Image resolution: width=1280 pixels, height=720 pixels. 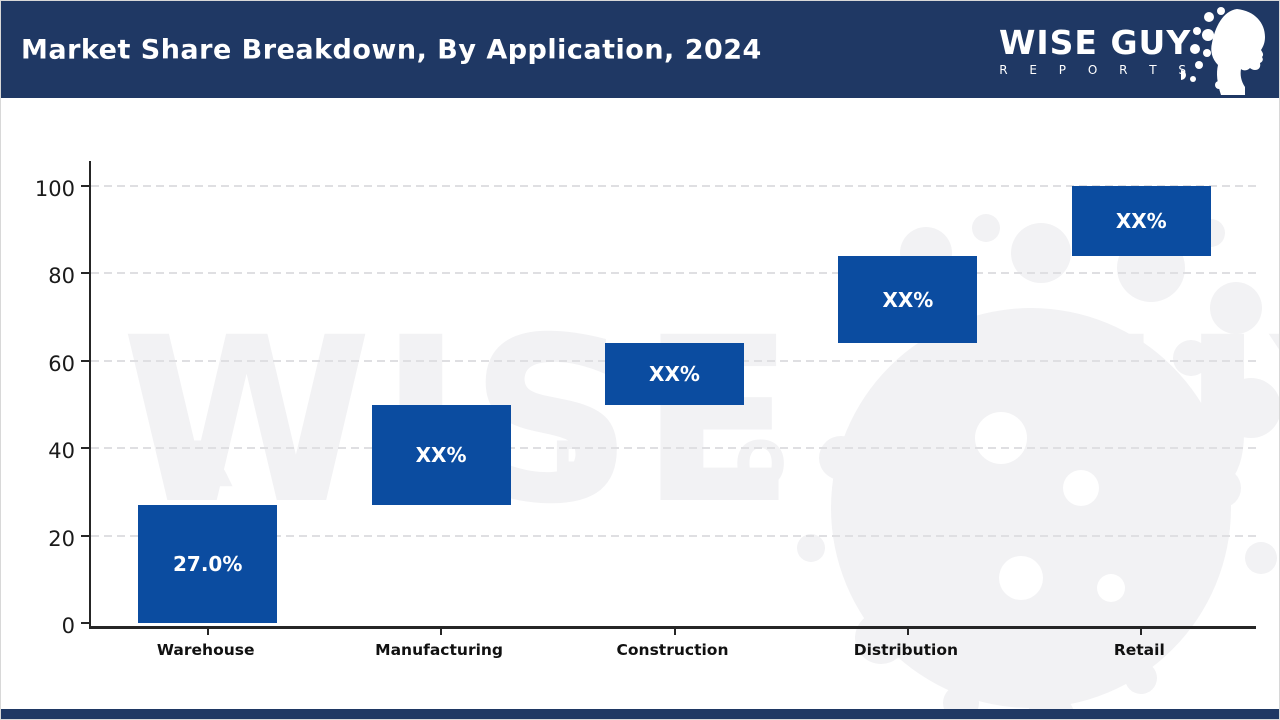 What do you see at coordinates (205, 650) in the screenshot?
I see `x-label-warehouse: Warehouse` at bounding box center [205, 650].